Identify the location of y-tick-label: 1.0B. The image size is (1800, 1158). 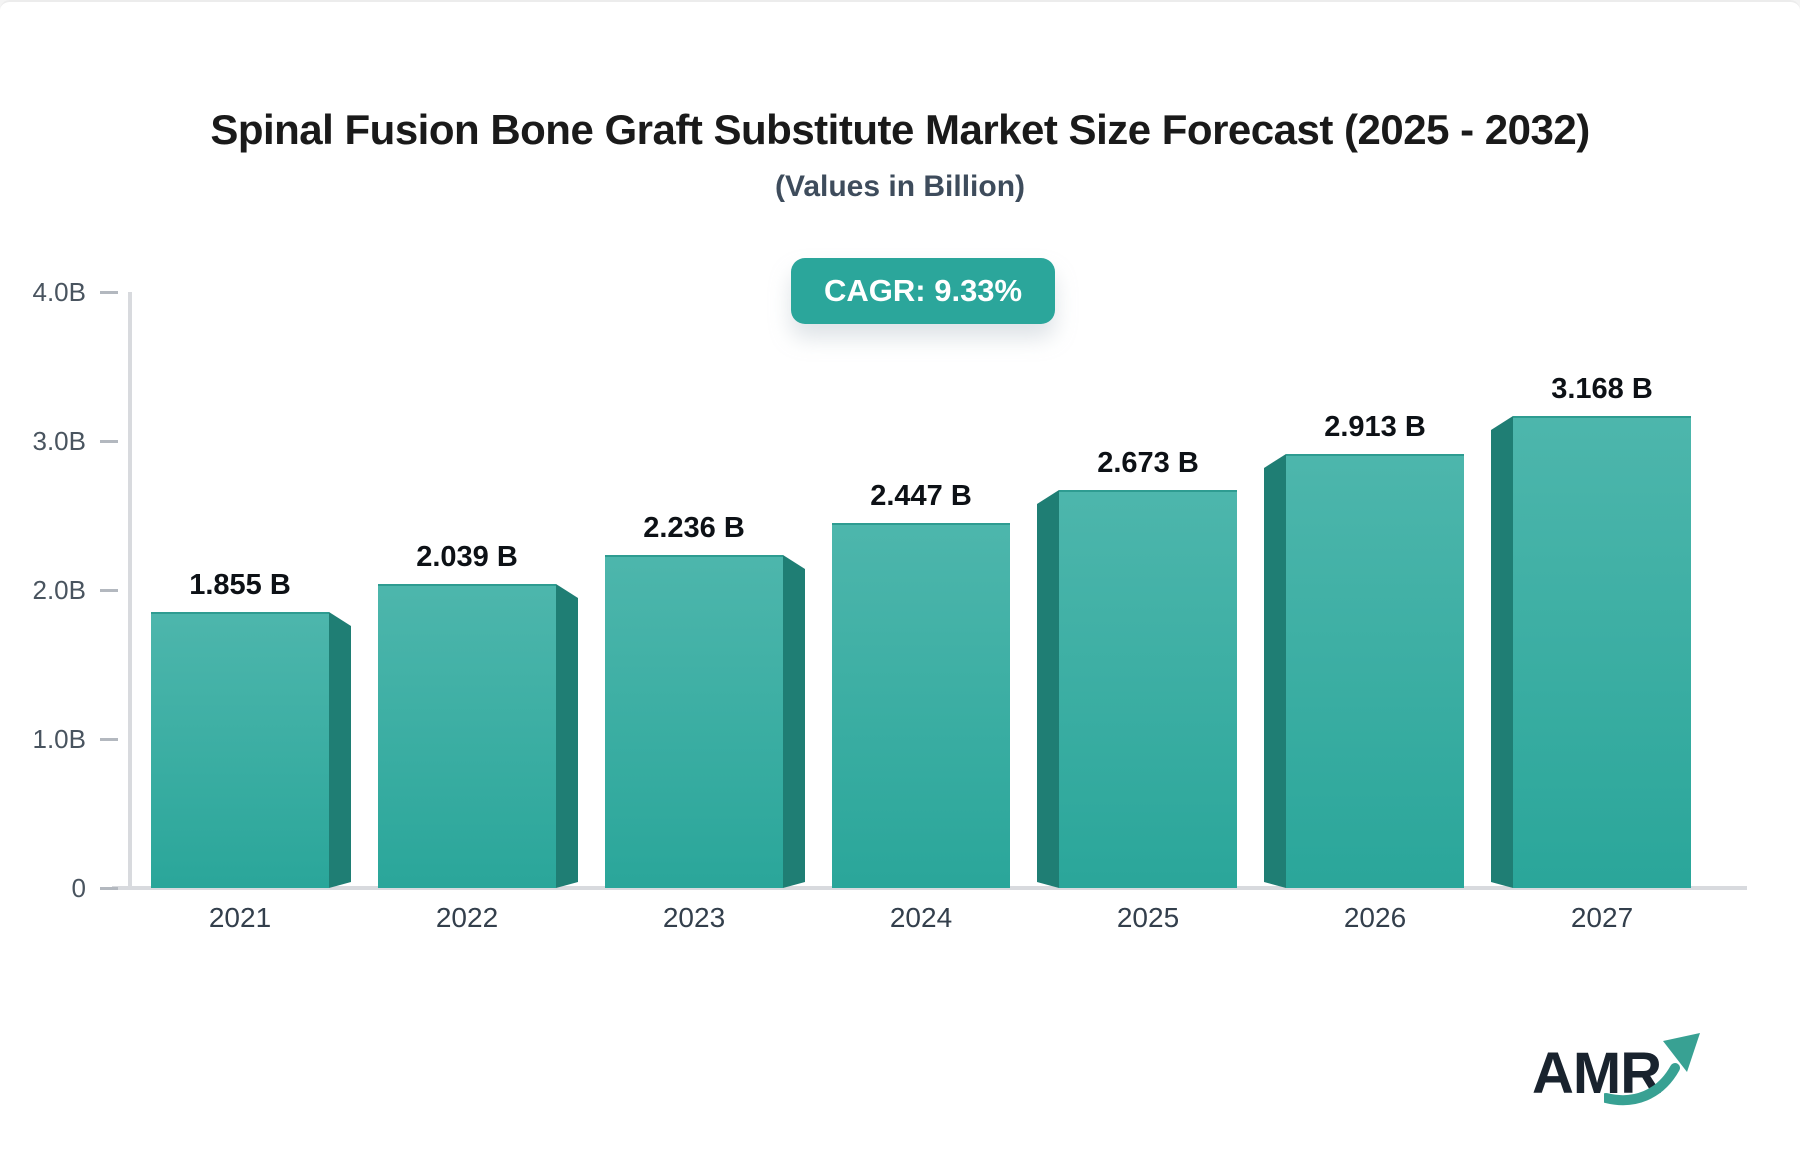
(59, 739).